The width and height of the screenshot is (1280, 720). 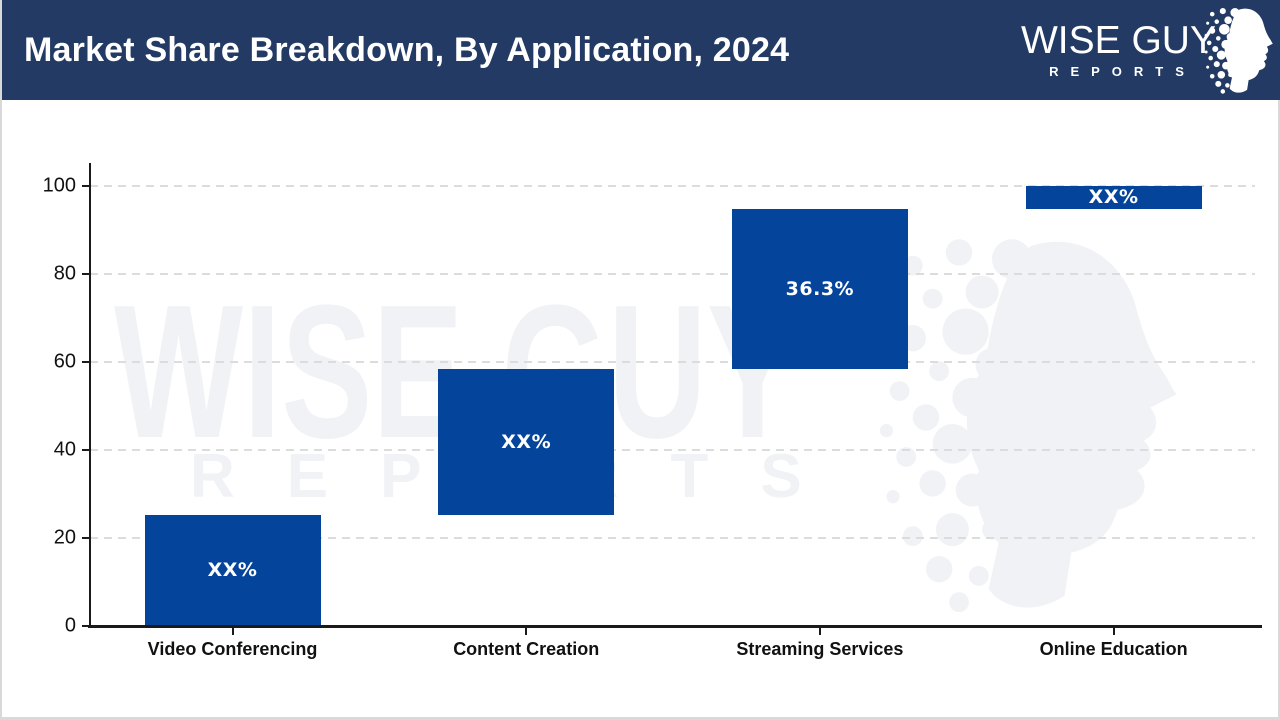 I want to click on y-axis-tick-label: 20, so click(x=64, y=537).